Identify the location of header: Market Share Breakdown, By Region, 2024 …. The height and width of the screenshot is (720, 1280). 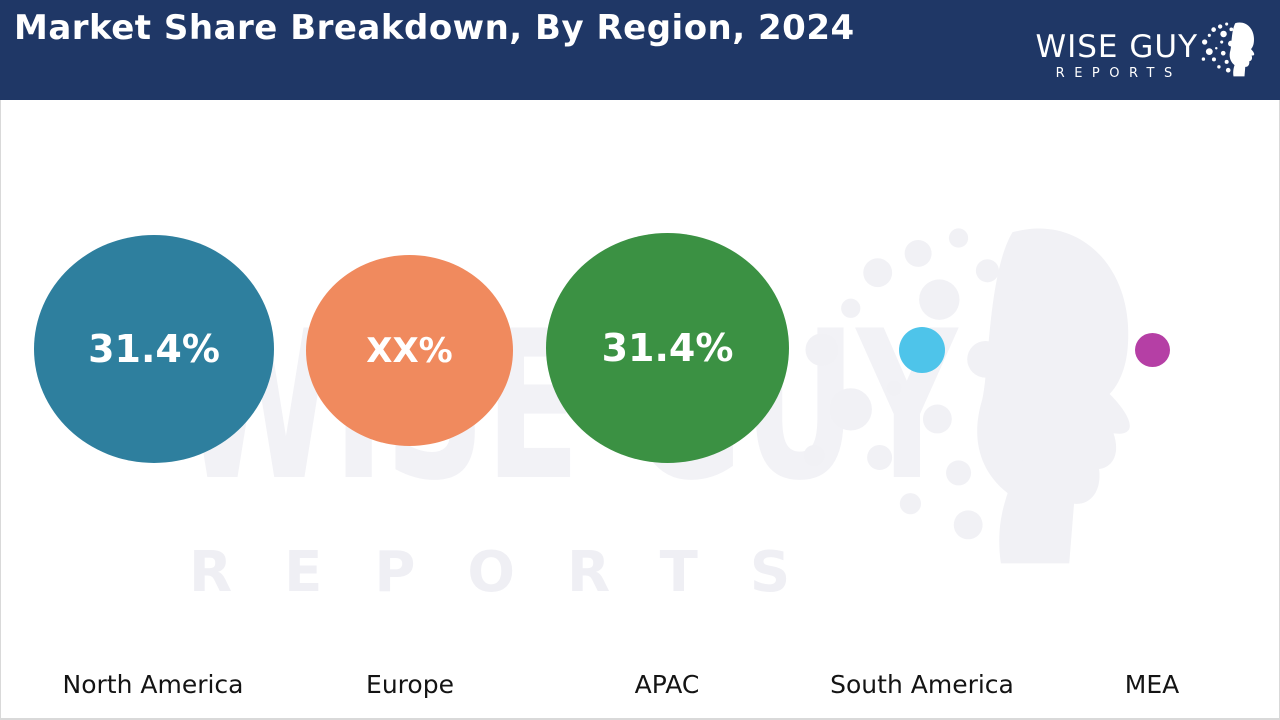
(640, 50).